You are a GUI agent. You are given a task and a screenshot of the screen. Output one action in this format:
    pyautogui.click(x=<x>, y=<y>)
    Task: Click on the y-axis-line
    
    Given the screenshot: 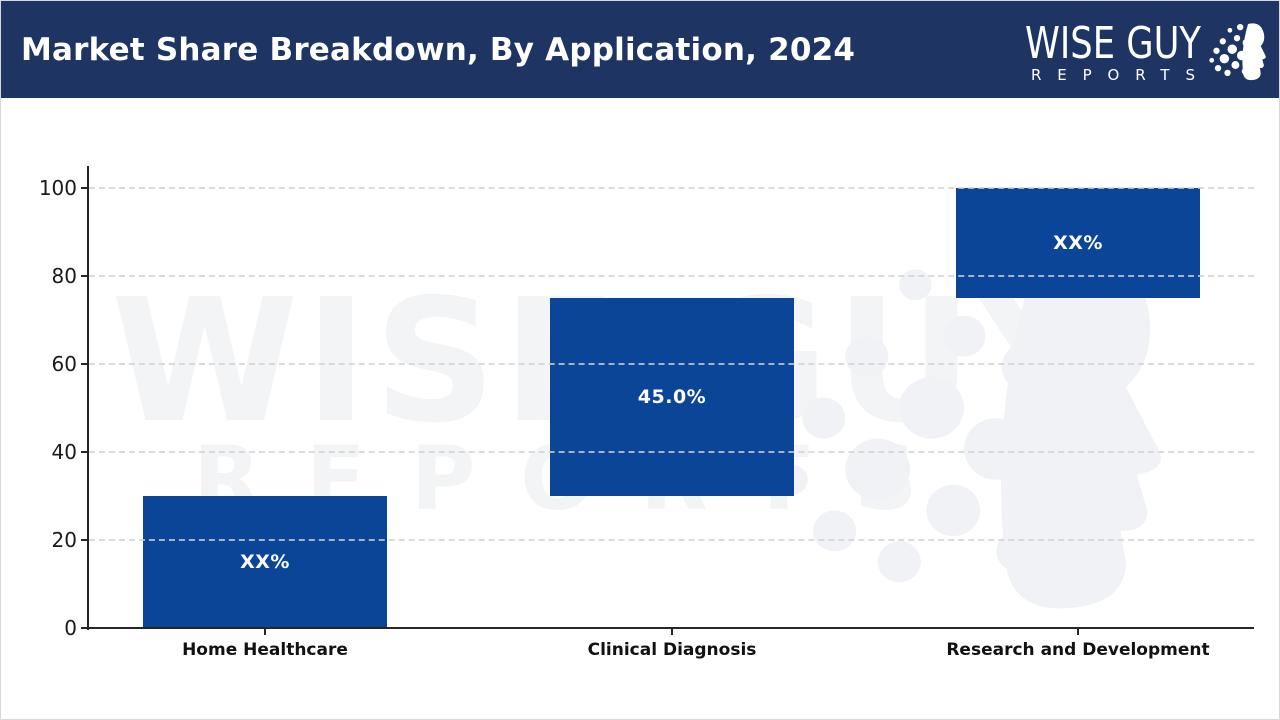 What is the action you would take?
    pyautogui.click(x=88, y=398)
    